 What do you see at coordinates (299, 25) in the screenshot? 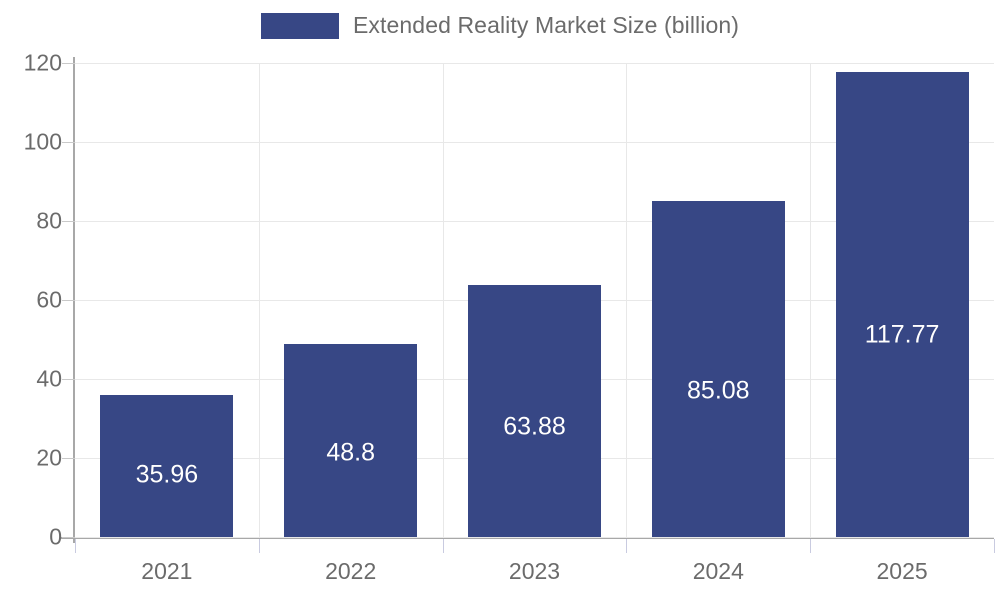
I see `legend-color-swatch-icon` at bounding box center [299, 25].